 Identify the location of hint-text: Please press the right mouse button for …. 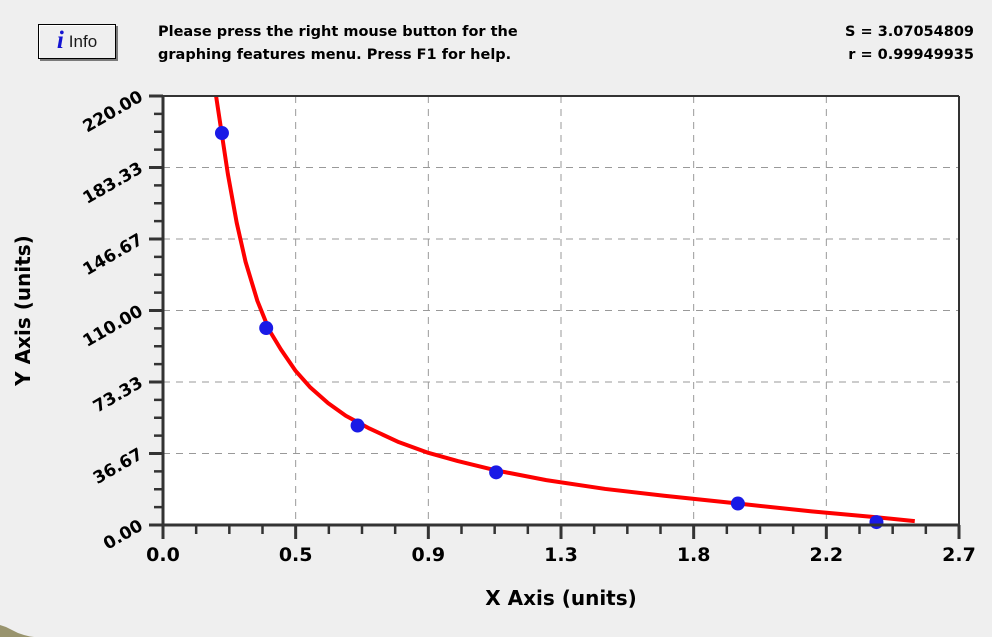
(393, 44).